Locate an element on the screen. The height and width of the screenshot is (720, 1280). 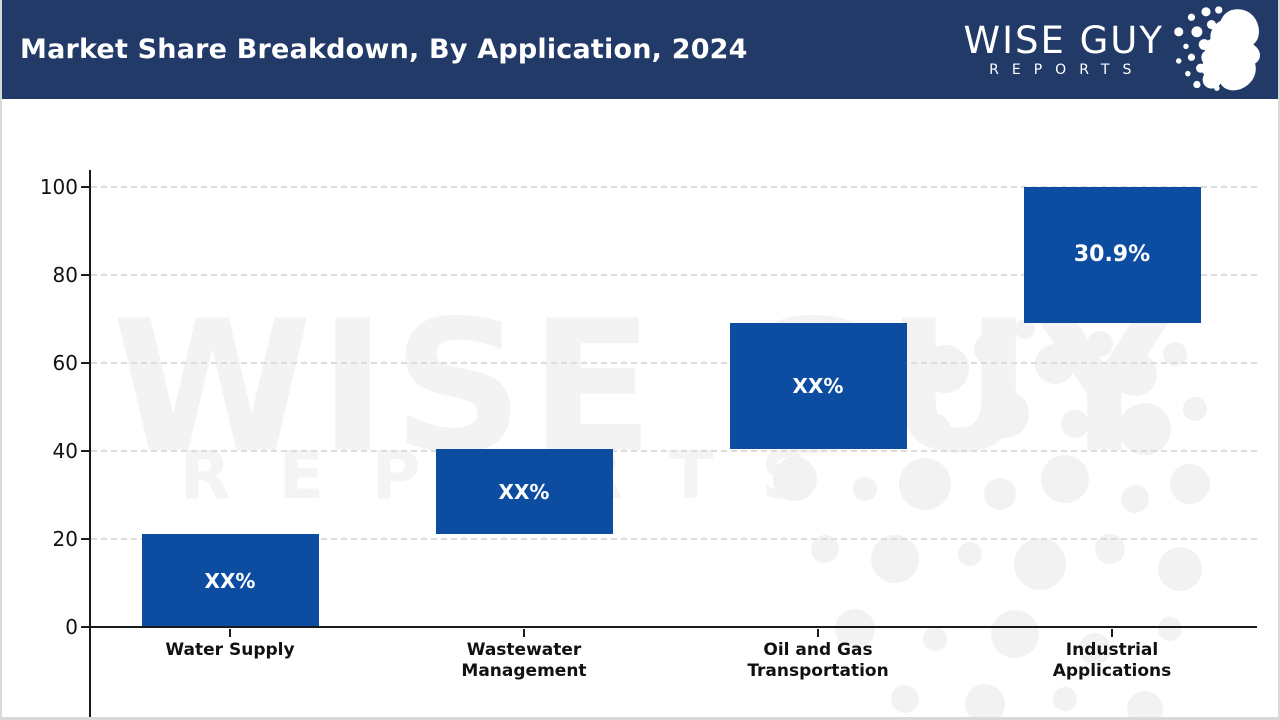
bar-value-label: 30.9% is located at coordinates (1112, 255).